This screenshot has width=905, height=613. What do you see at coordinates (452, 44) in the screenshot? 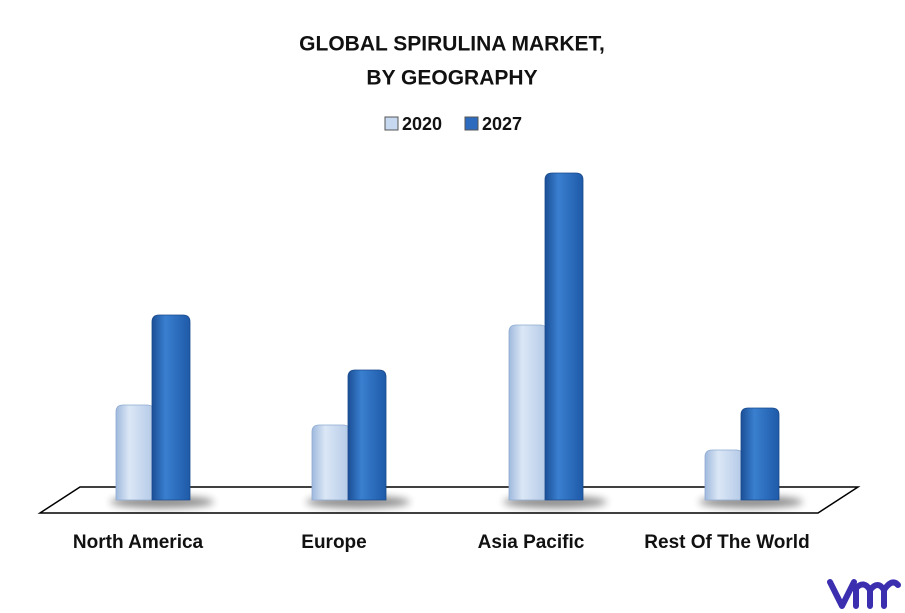
I see `chart-title: GLOBAL SPIRULINA MARKET,` at bounding box center [452, 44].